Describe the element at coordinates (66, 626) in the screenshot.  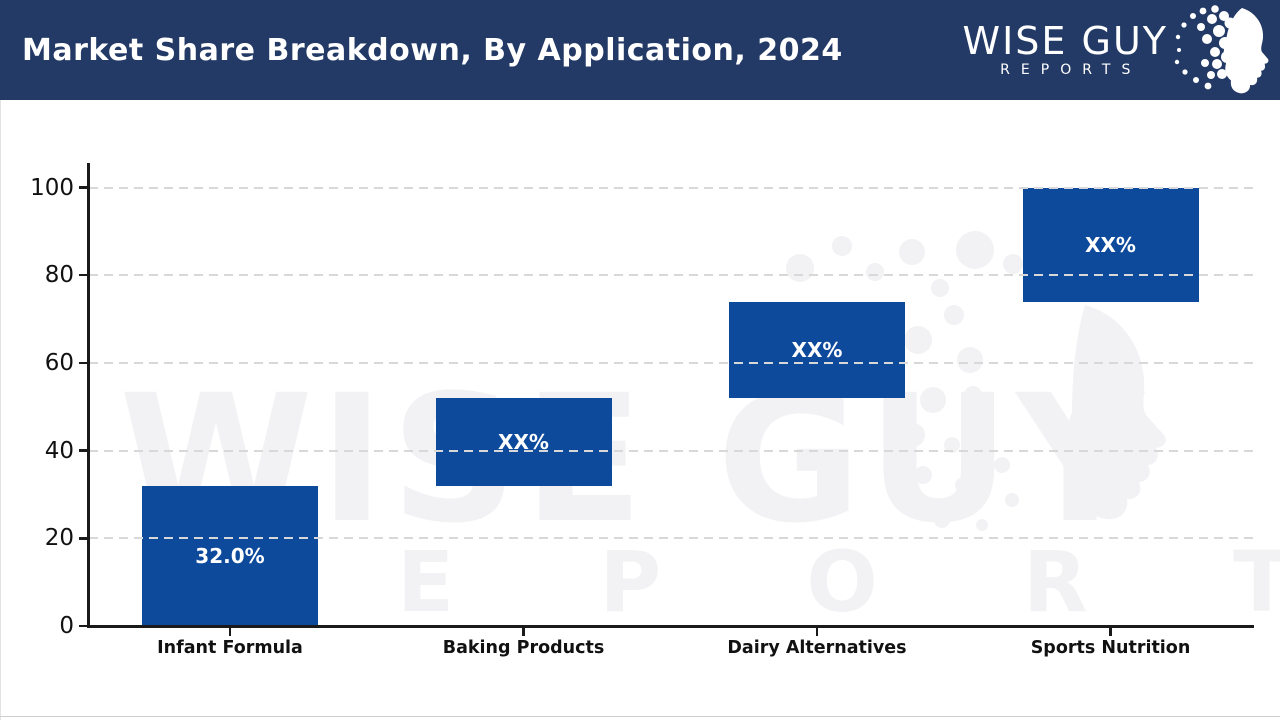
I see `y-tick-label: 0` at that location.